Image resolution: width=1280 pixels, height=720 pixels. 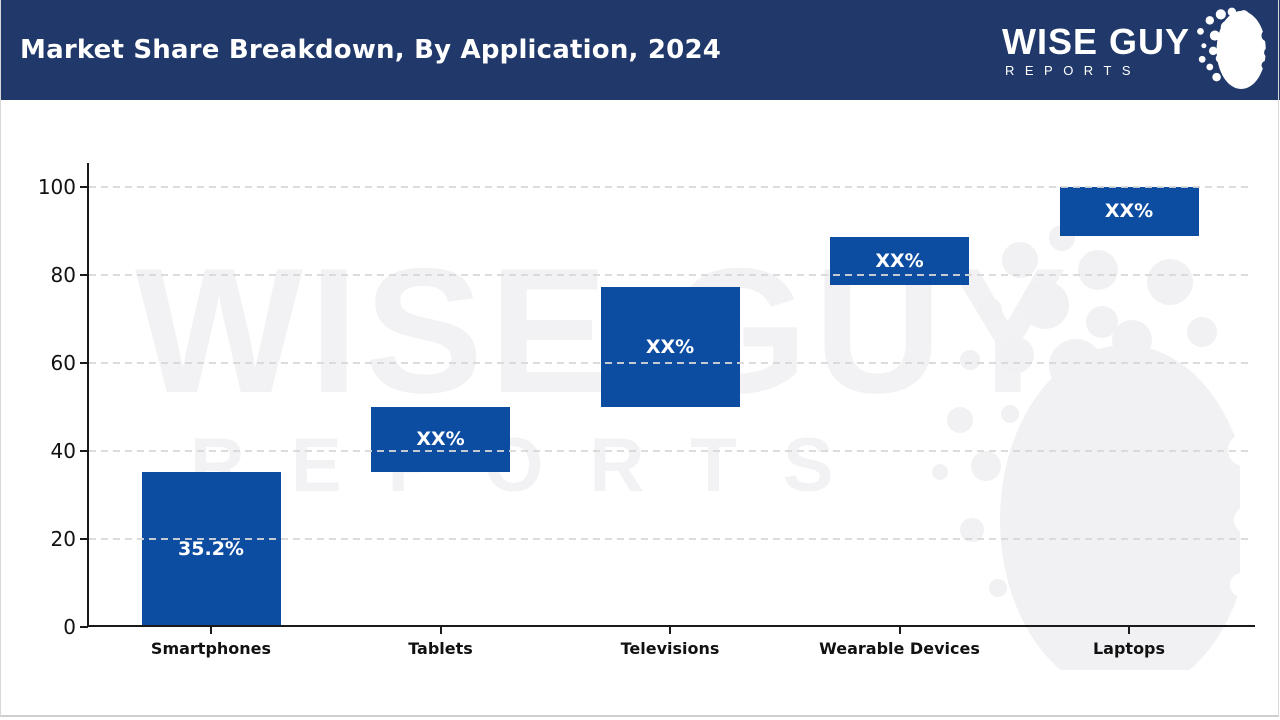 I want to click on y-tick-label: 40, so click(x=63, y=450).